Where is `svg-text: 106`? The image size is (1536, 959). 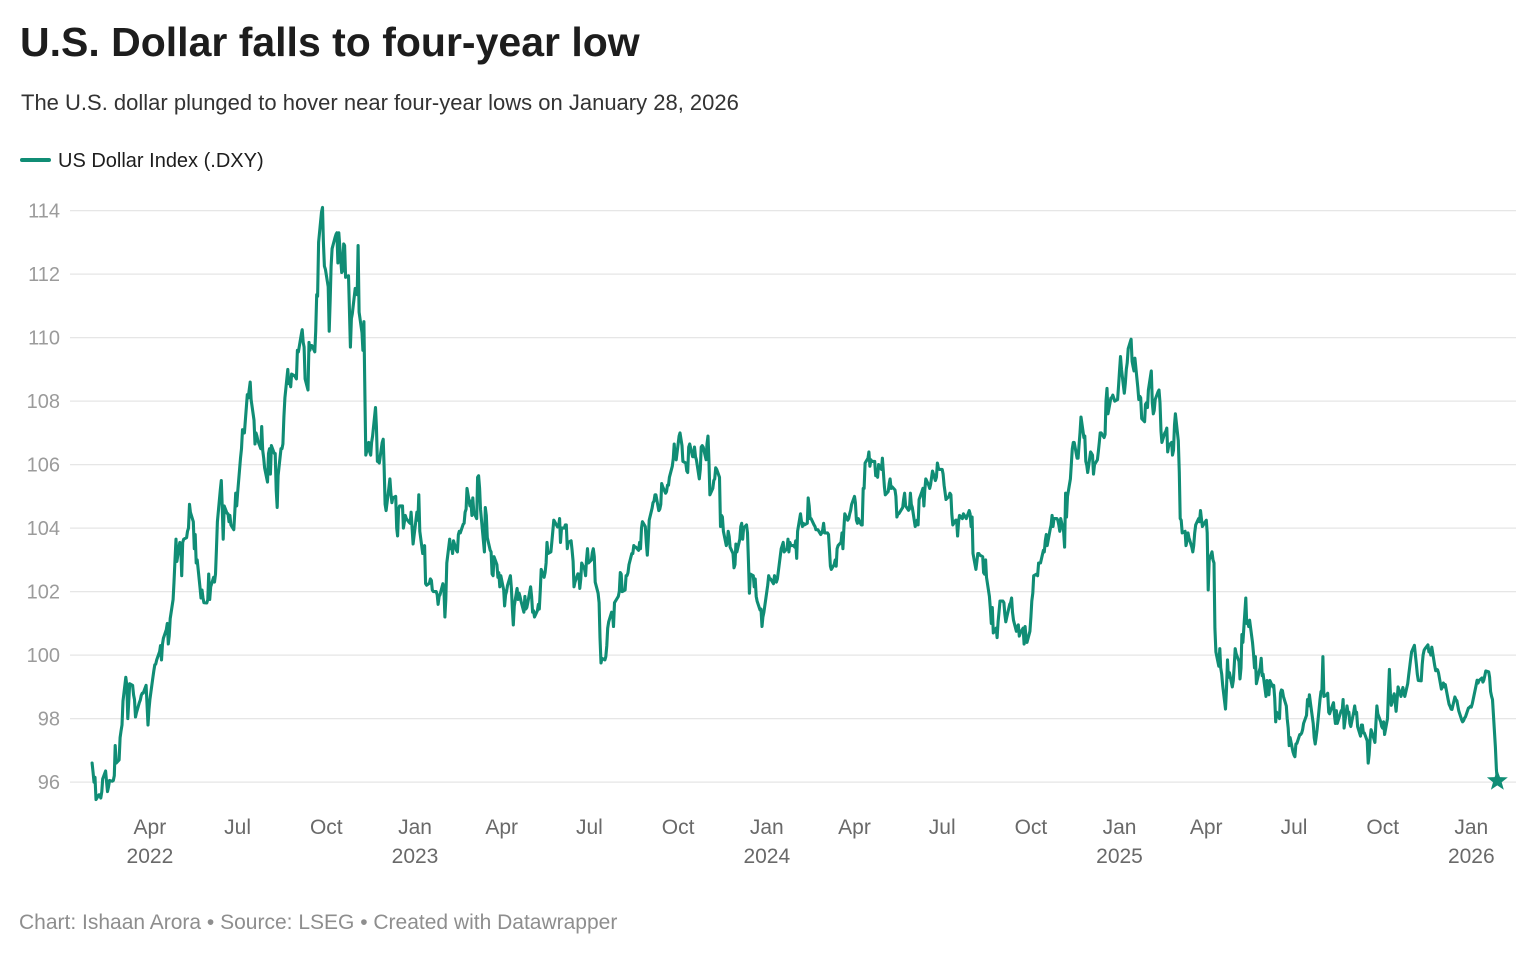 svg-text: 106 is located at coordinates (43, 466).